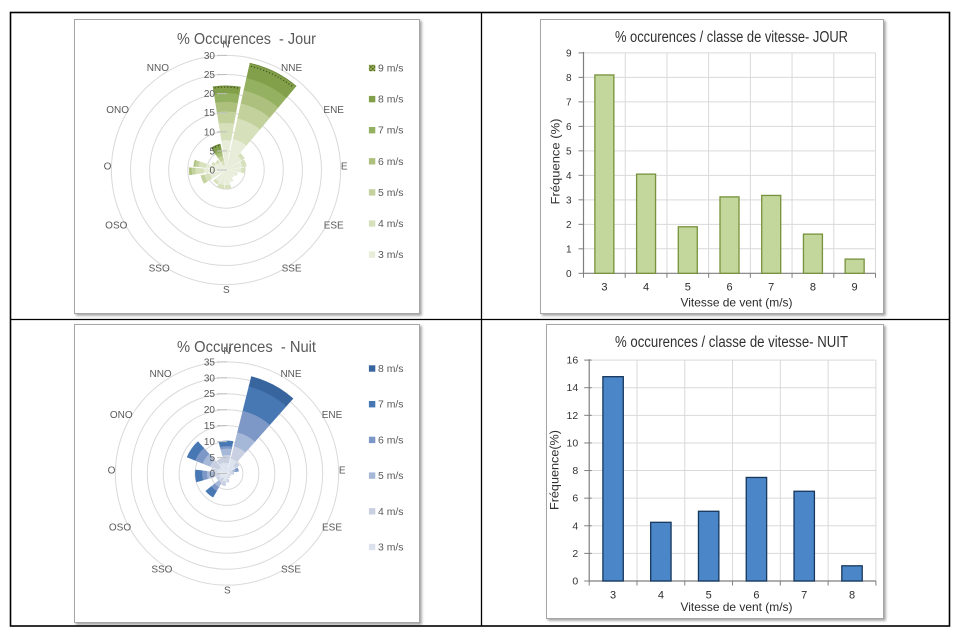 This screenshot has height=639, width=962. What do you see at coordinates (557, 161) in the screenshot?
I see `svg-text: Fréquence (%)` at bounding box center [557, 161].